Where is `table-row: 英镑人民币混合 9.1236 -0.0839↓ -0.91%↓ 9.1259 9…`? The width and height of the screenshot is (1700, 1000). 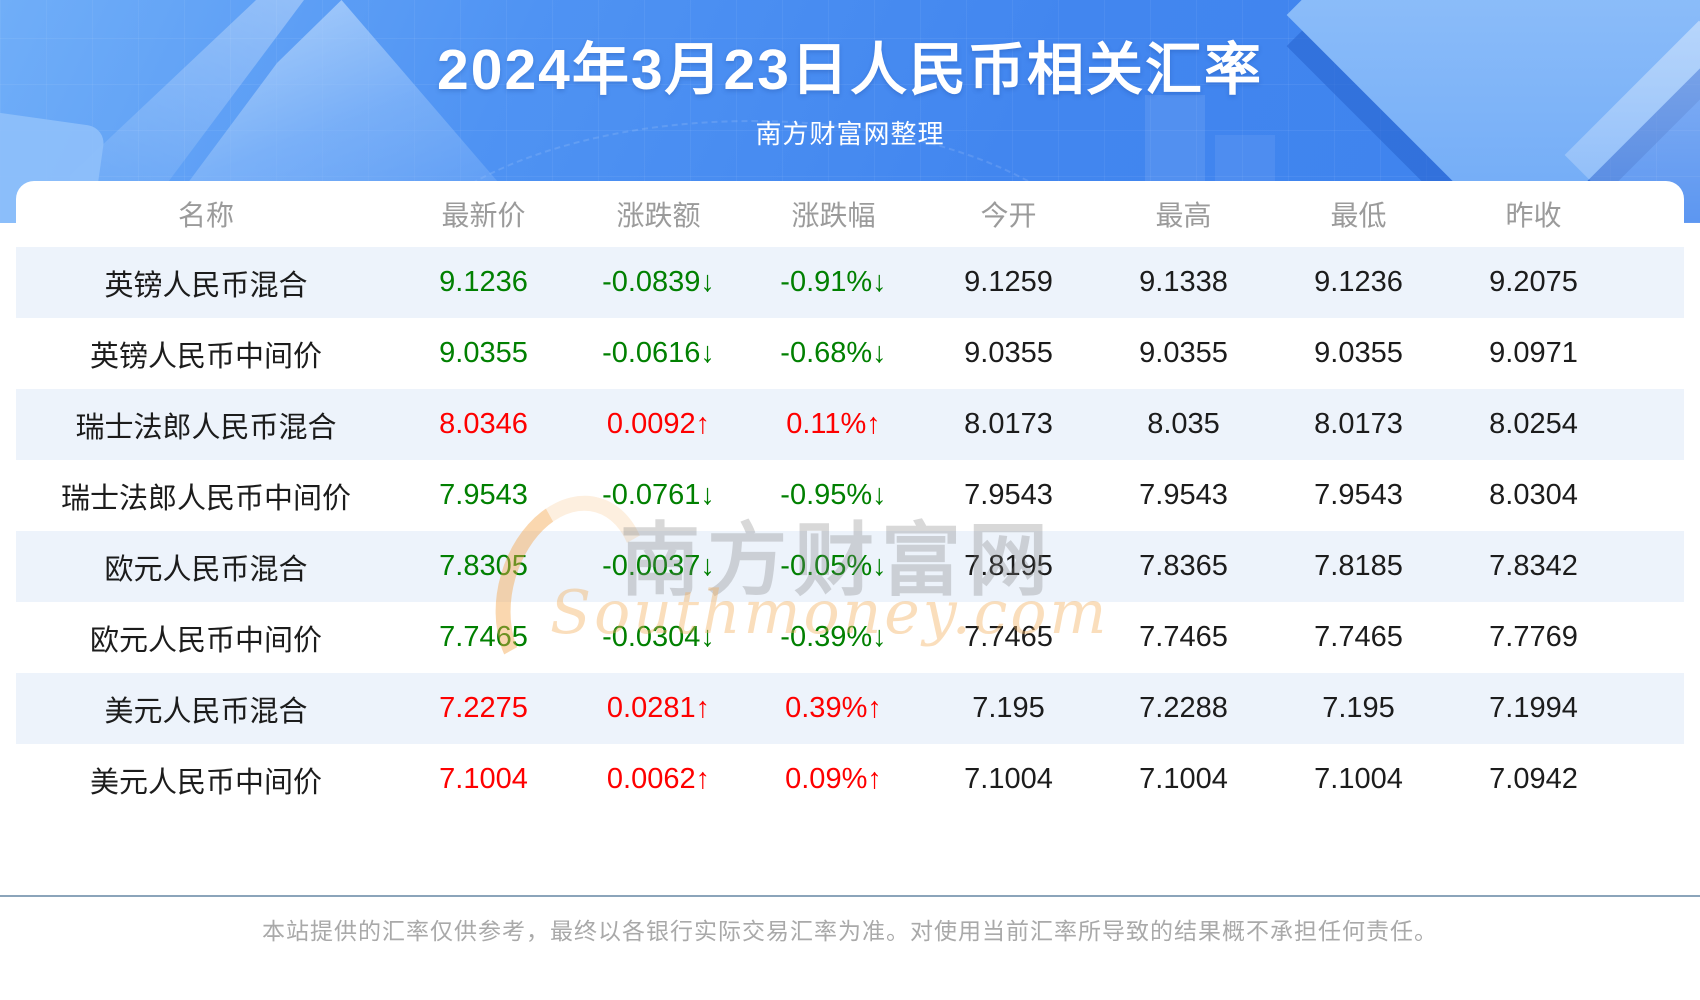
table-row: 英镑人民币混合 9.1236 -0.0839↓ -0.91%↓ 9.1259 9… is located at coordinates (850, 282).